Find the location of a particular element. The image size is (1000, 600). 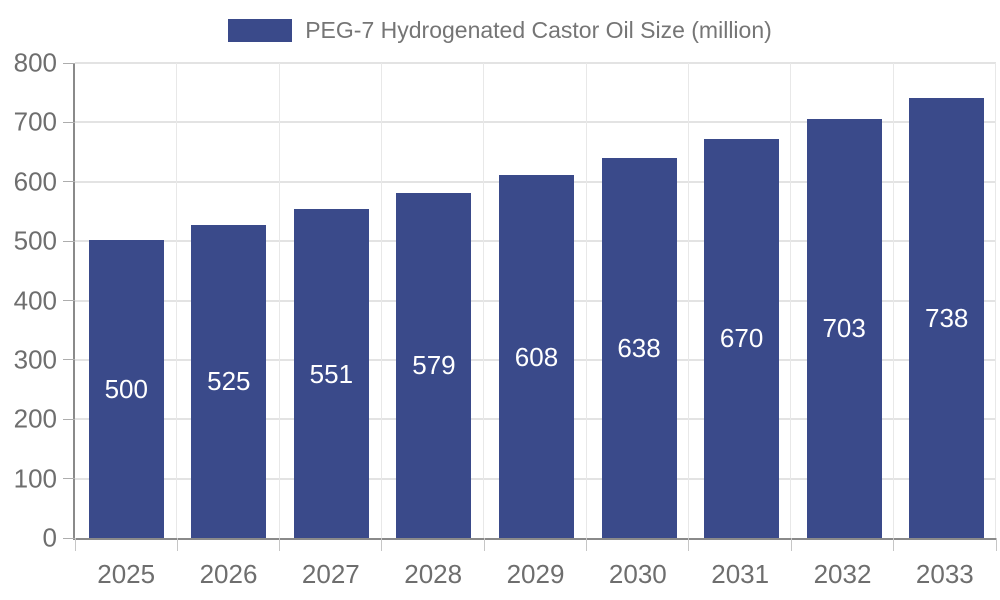

bar-value-label: 738 is located at coordinates (947, 317).